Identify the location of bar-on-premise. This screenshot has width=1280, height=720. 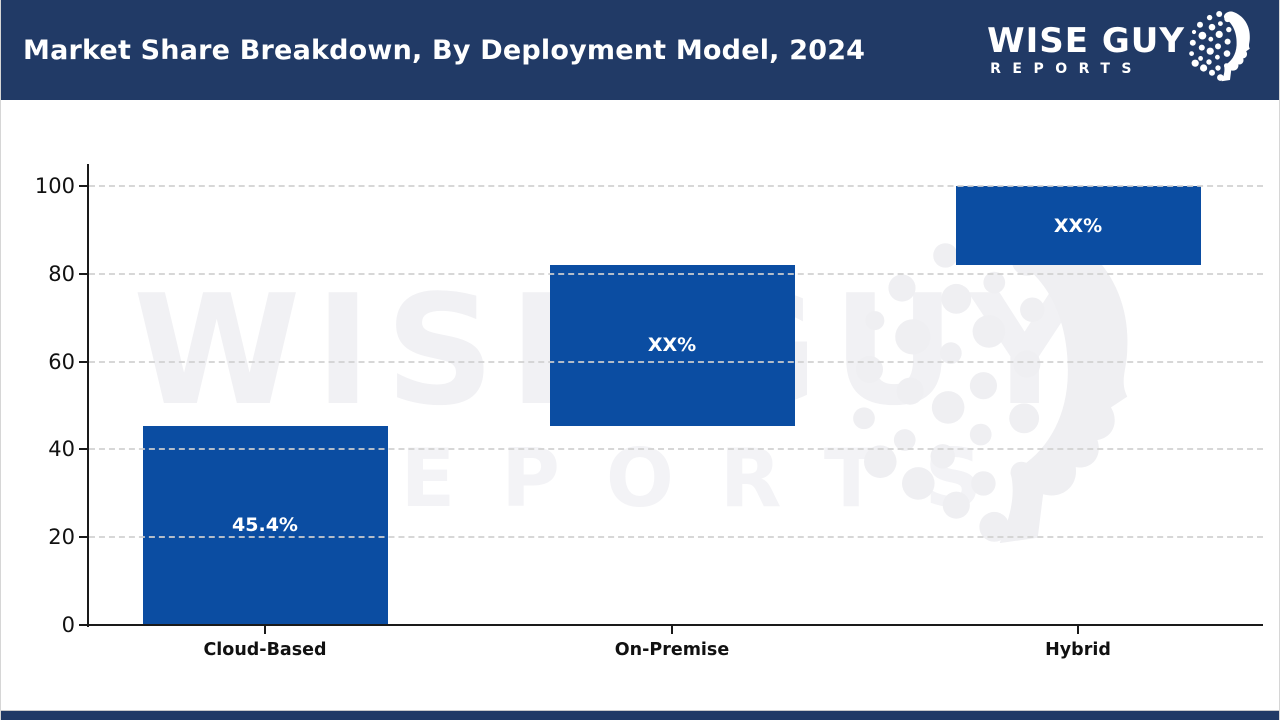
(672, 345).